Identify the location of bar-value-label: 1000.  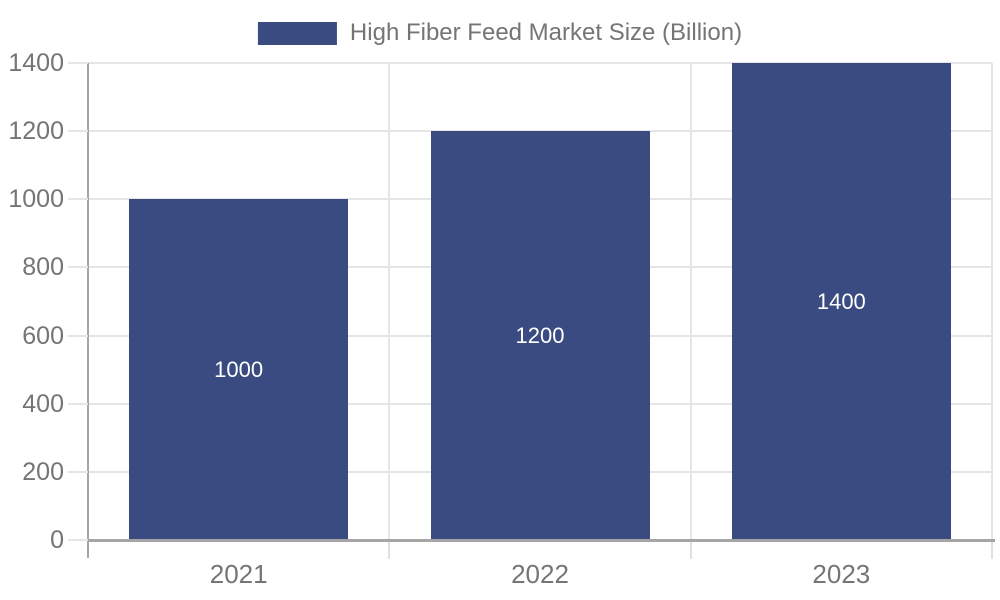
(239, 369).